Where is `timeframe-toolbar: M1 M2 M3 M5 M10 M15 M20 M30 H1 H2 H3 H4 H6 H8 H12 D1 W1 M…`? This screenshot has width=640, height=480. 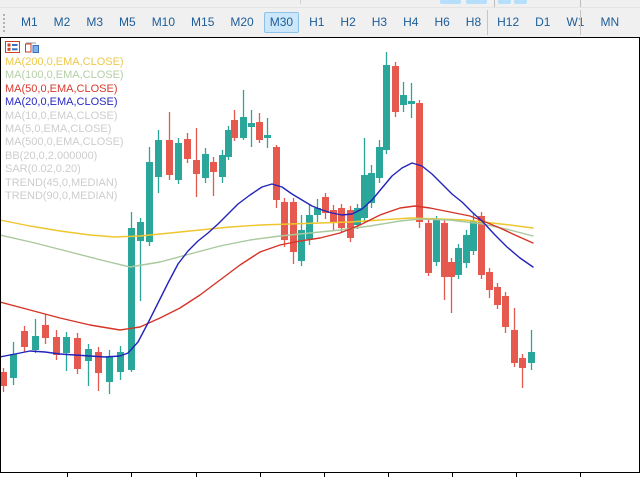 timeframe-toolbar: M1 M2 M3 M5 M10 M15 M20 M30 H1 H2 H3 H4 H6 H8 H12 D1 W1 M… is located at coordinates (320, 22).